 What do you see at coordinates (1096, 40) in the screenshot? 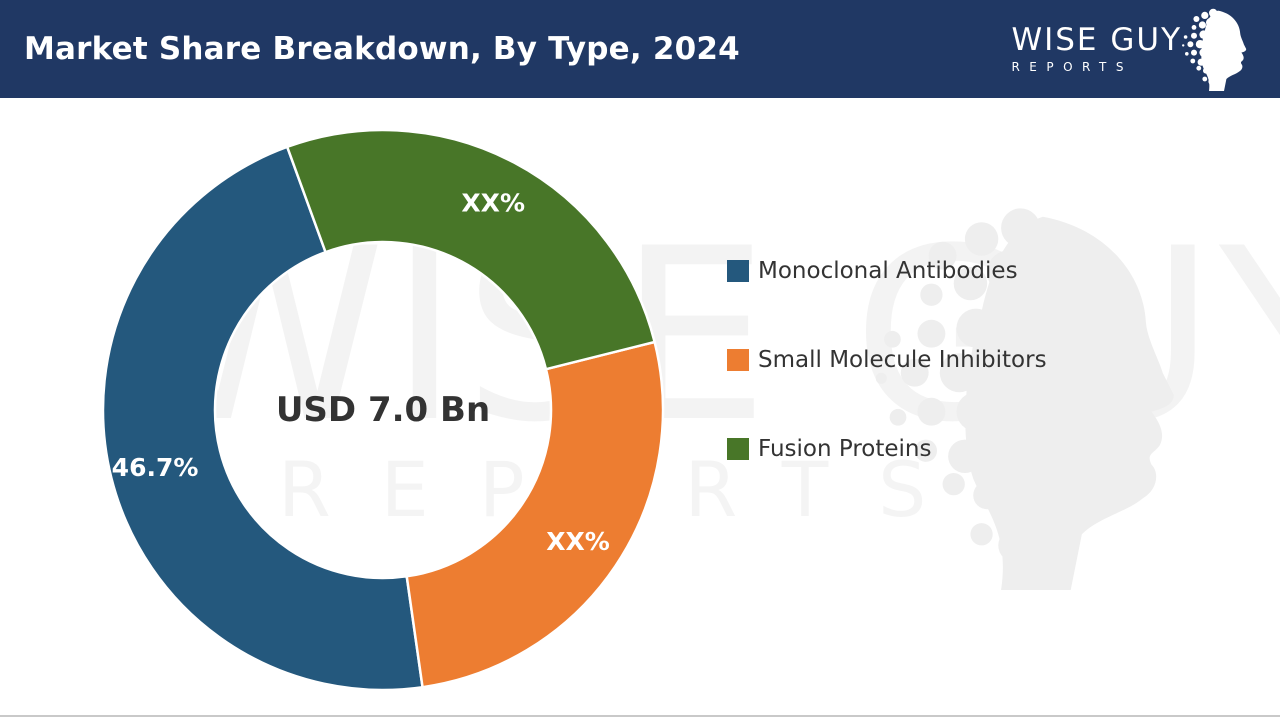
I see `logo-wordmark: WISE GUY` at bounding box center [1096, 40].